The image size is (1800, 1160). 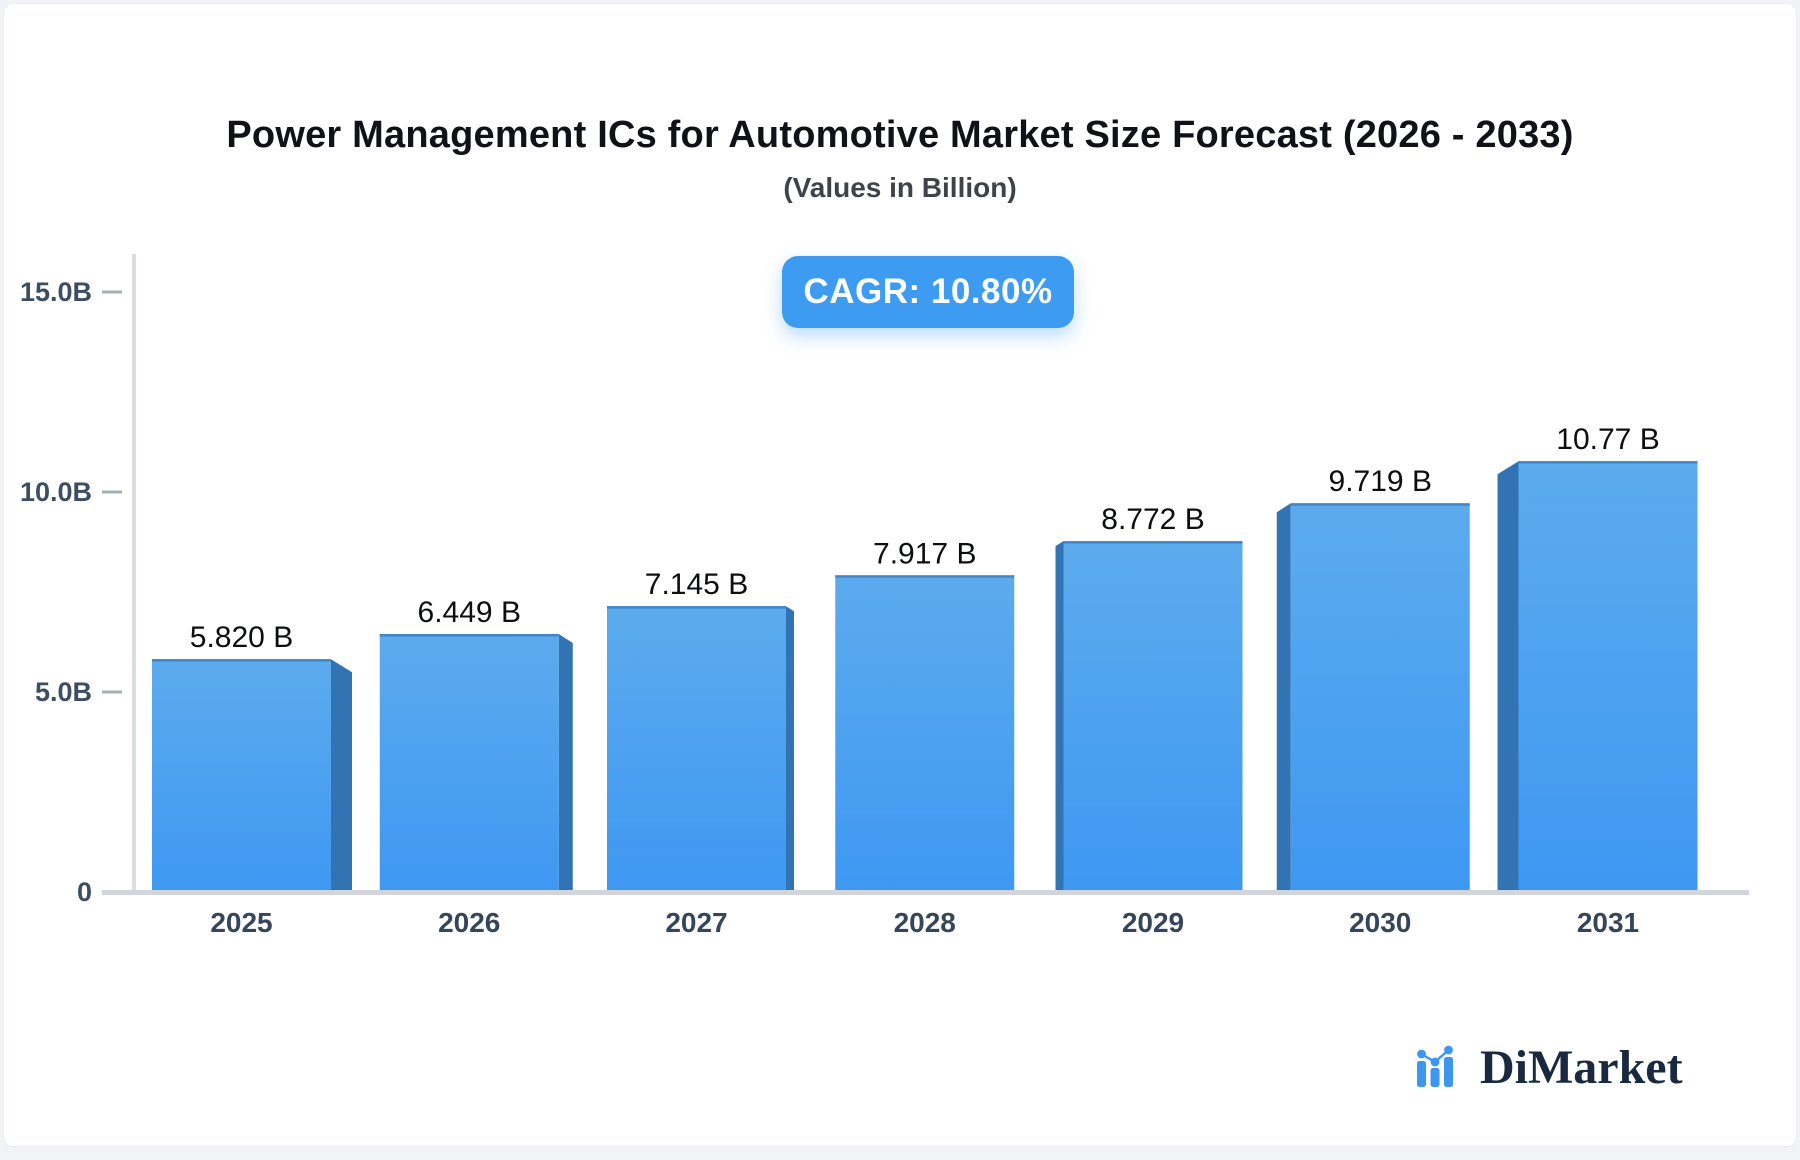 What do you see at coordinates (1608, 922) in the screenshot?
I see `x-axis-label: 2031` at bounding box center [1608, 922].